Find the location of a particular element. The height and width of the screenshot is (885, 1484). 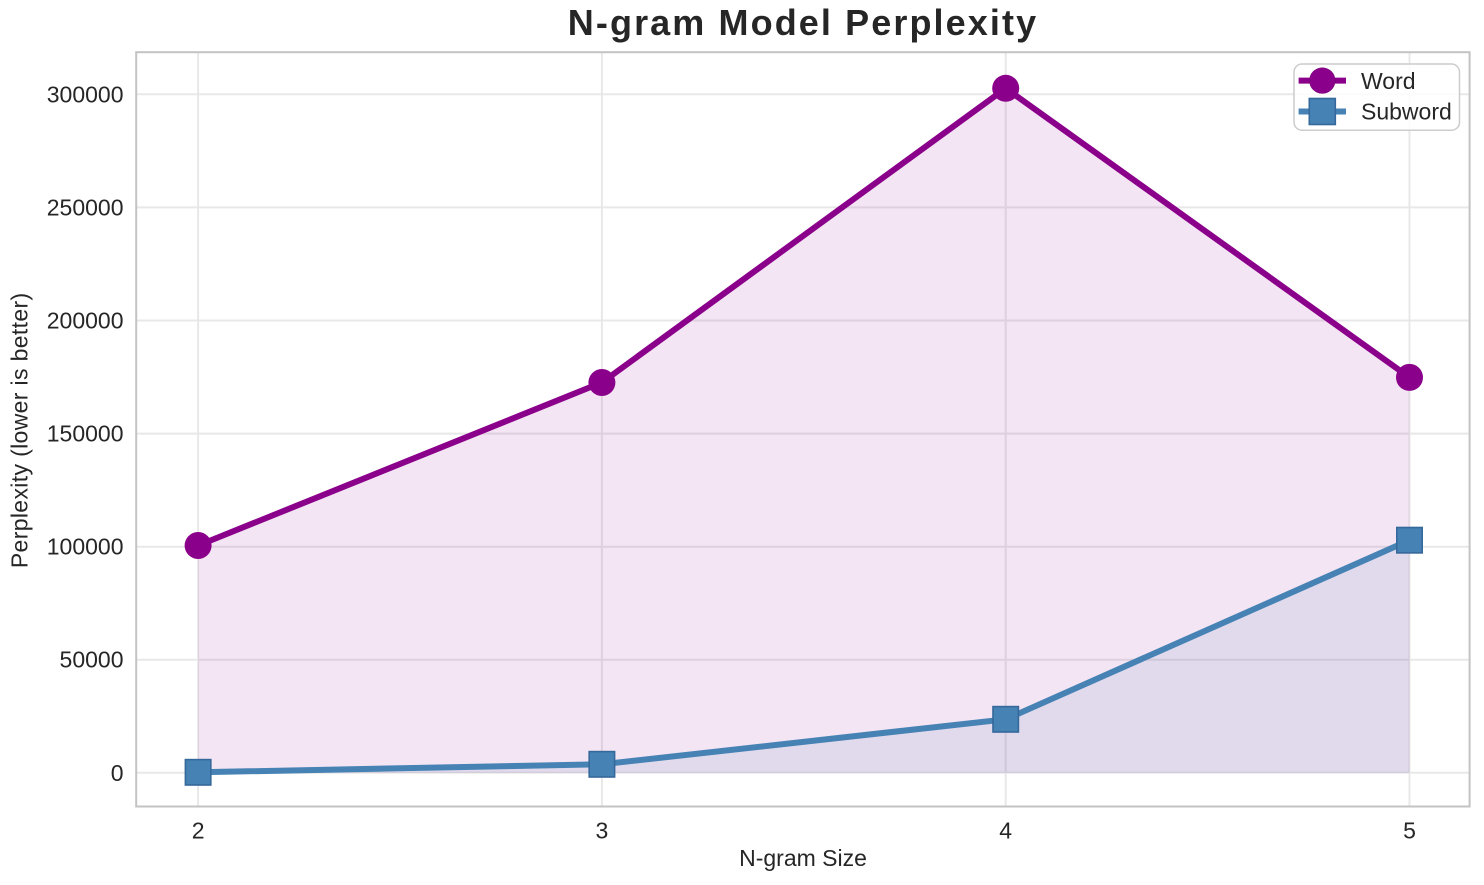

svg-text: Word is located at coordinates (1388, 81).